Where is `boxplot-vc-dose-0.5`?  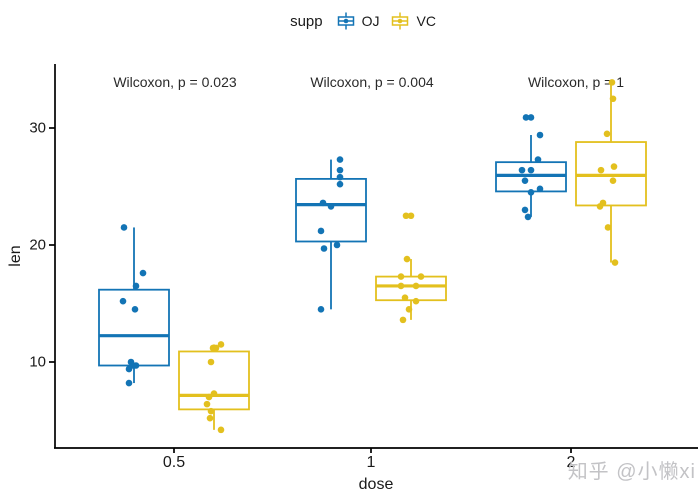
boxplot-vc-dose-0.5 is located at coordinates (214, 387).